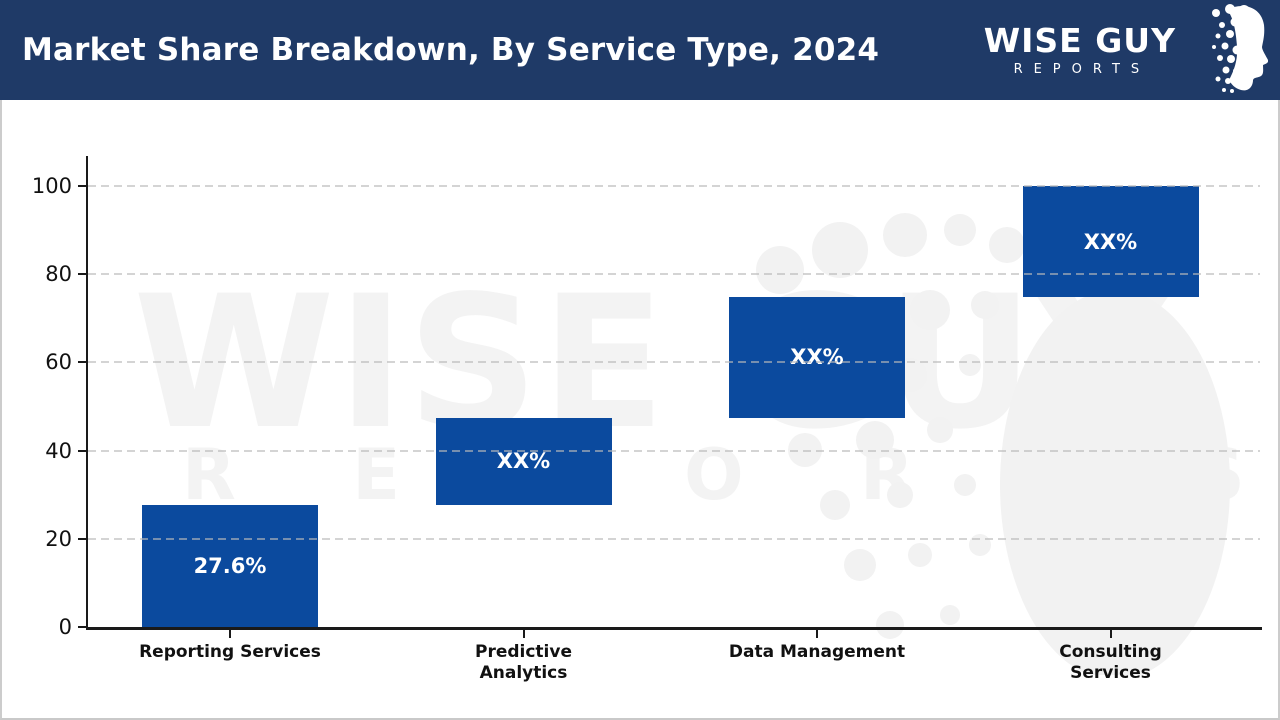 The height and width of the screenshot is (720, 1280). What do you see at coordinates (1082, 69) in the screenshot?
I see `brand-subname: REPORTS` at bounding box center [1082, 69].